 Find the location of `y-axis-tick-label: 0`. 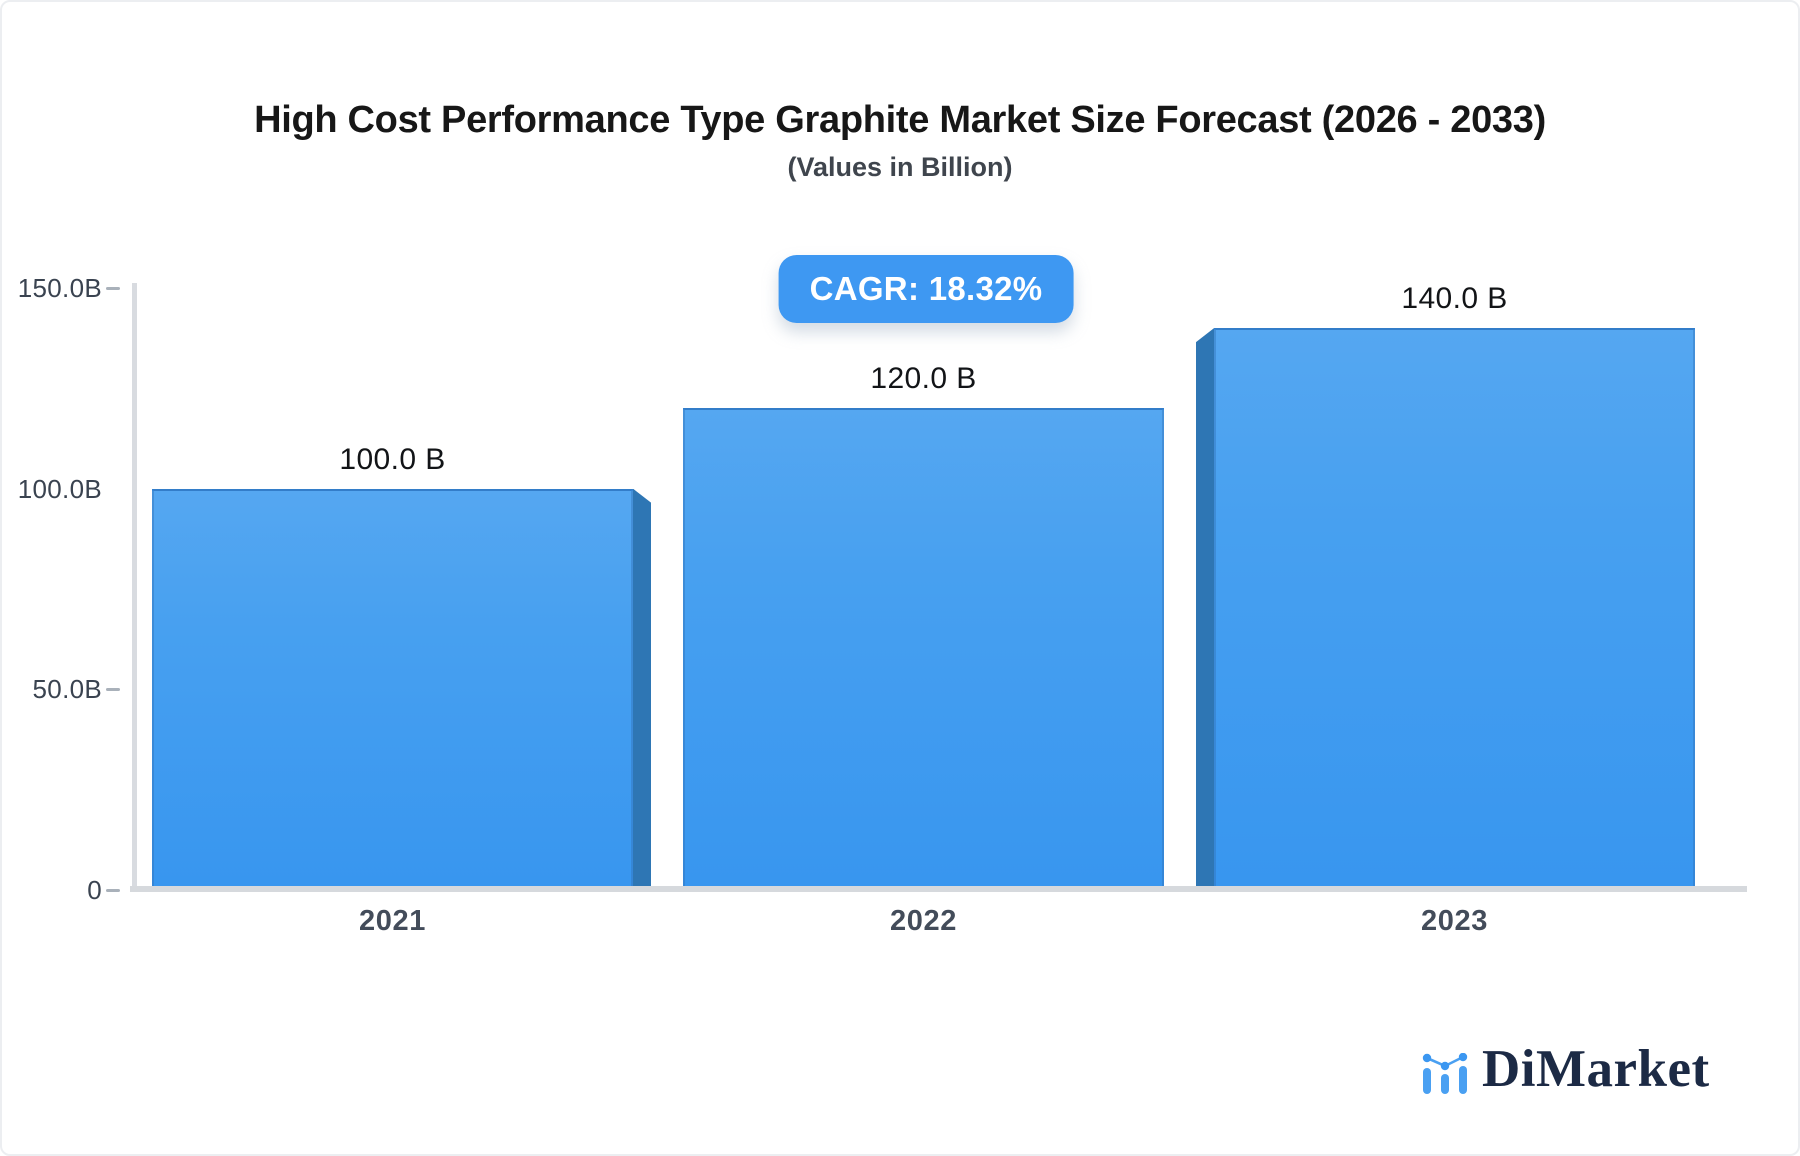

y-axis-tick-label: 0 is located at coordinates (94, 890).